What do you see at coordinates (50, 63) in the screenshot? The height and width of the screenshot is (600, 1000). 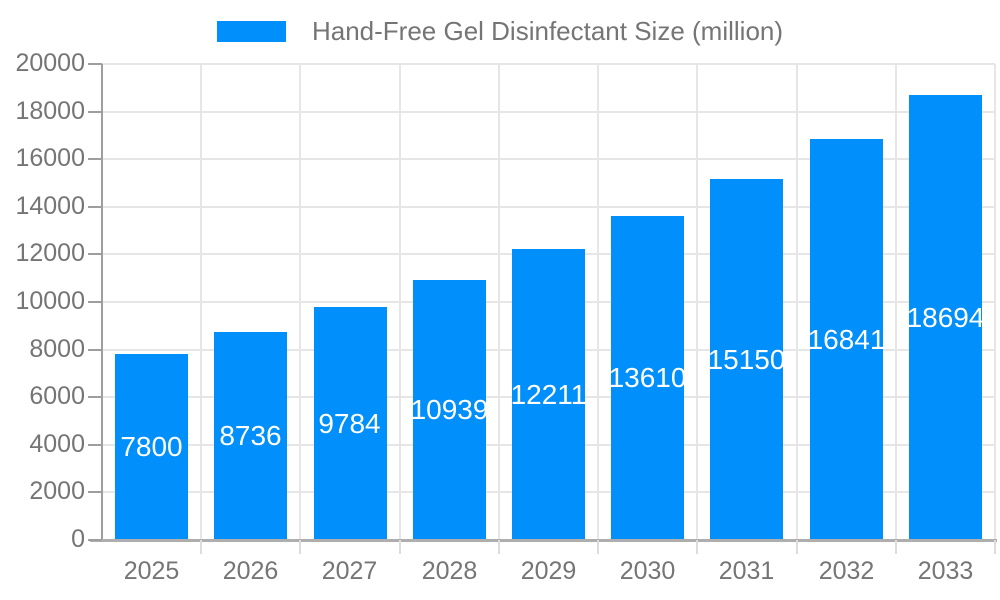 I see `y-axis-tick-label: 20000` at bounding box center [50, 63].